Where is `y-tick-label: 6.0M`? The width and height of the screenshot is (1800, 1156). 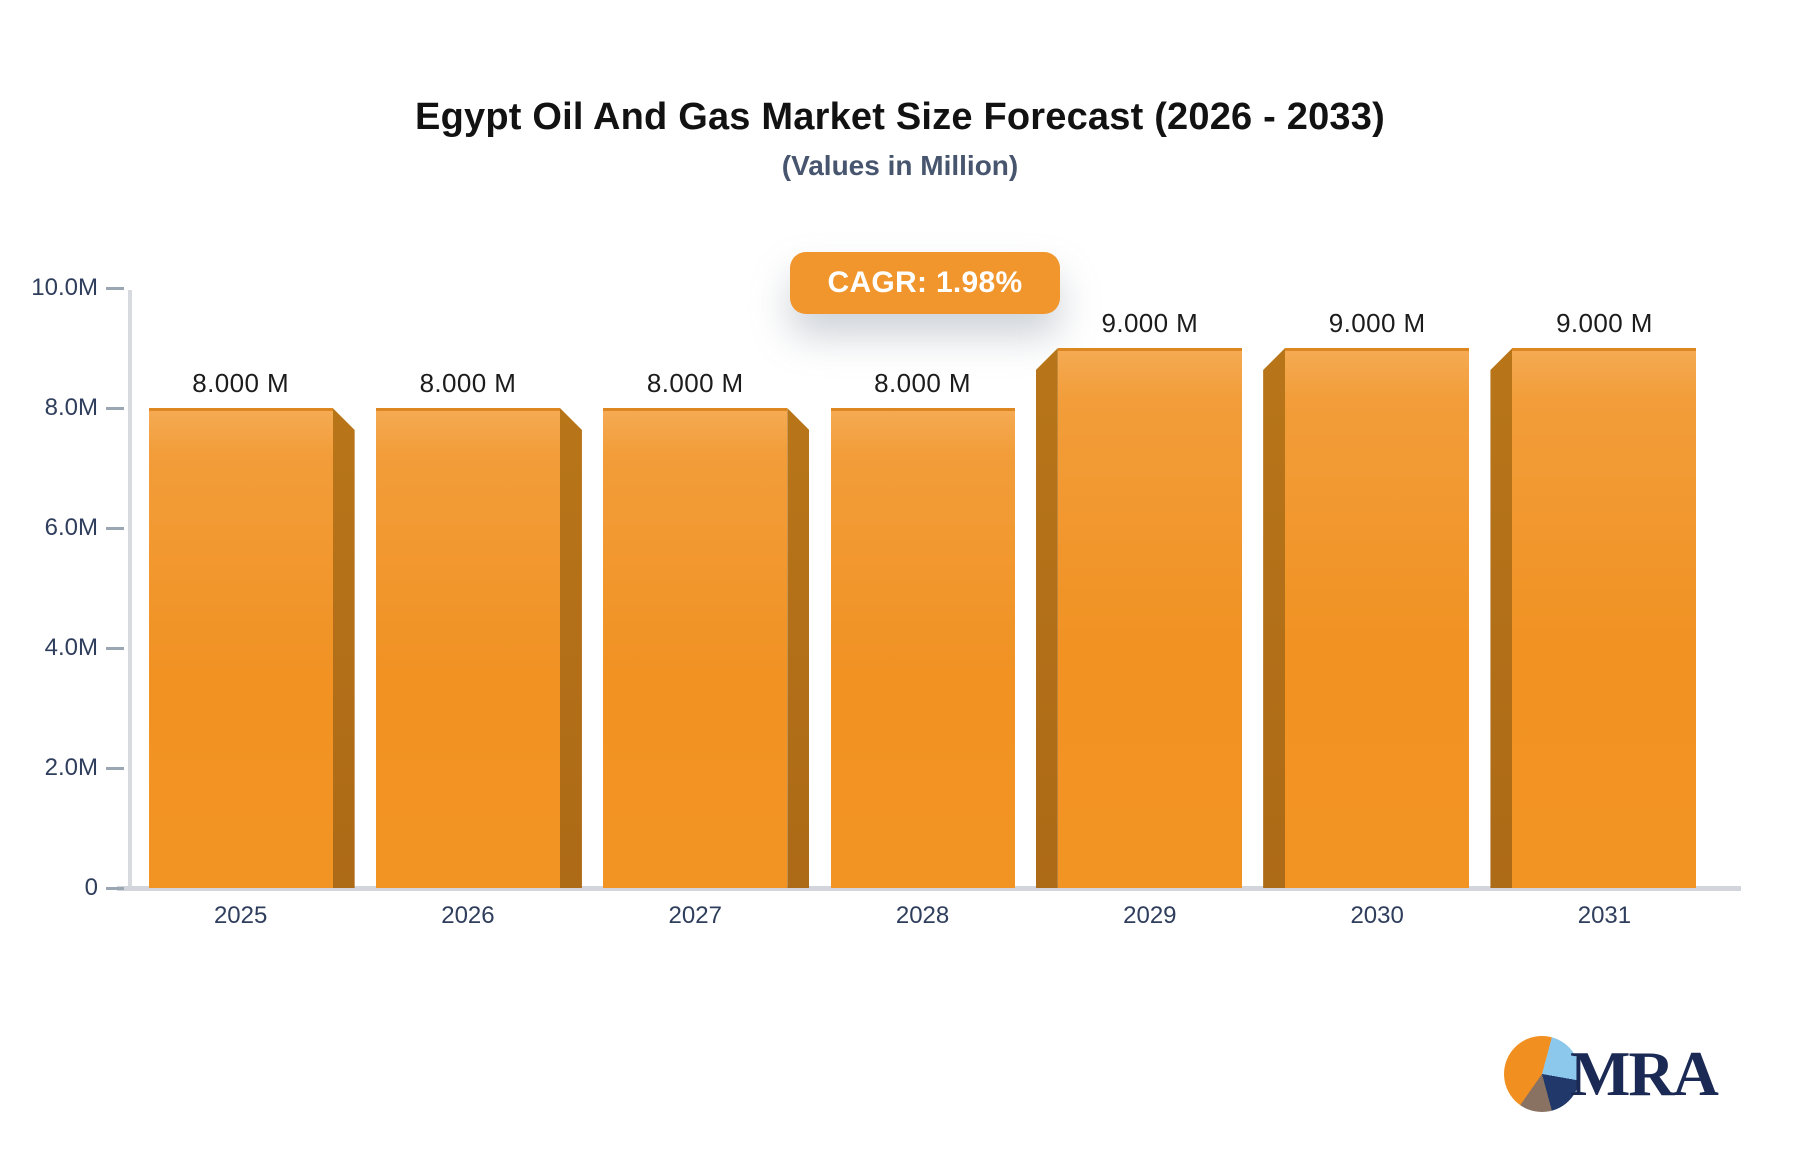 y-tick-label: 6.0M is located at coordinates (71, 527).